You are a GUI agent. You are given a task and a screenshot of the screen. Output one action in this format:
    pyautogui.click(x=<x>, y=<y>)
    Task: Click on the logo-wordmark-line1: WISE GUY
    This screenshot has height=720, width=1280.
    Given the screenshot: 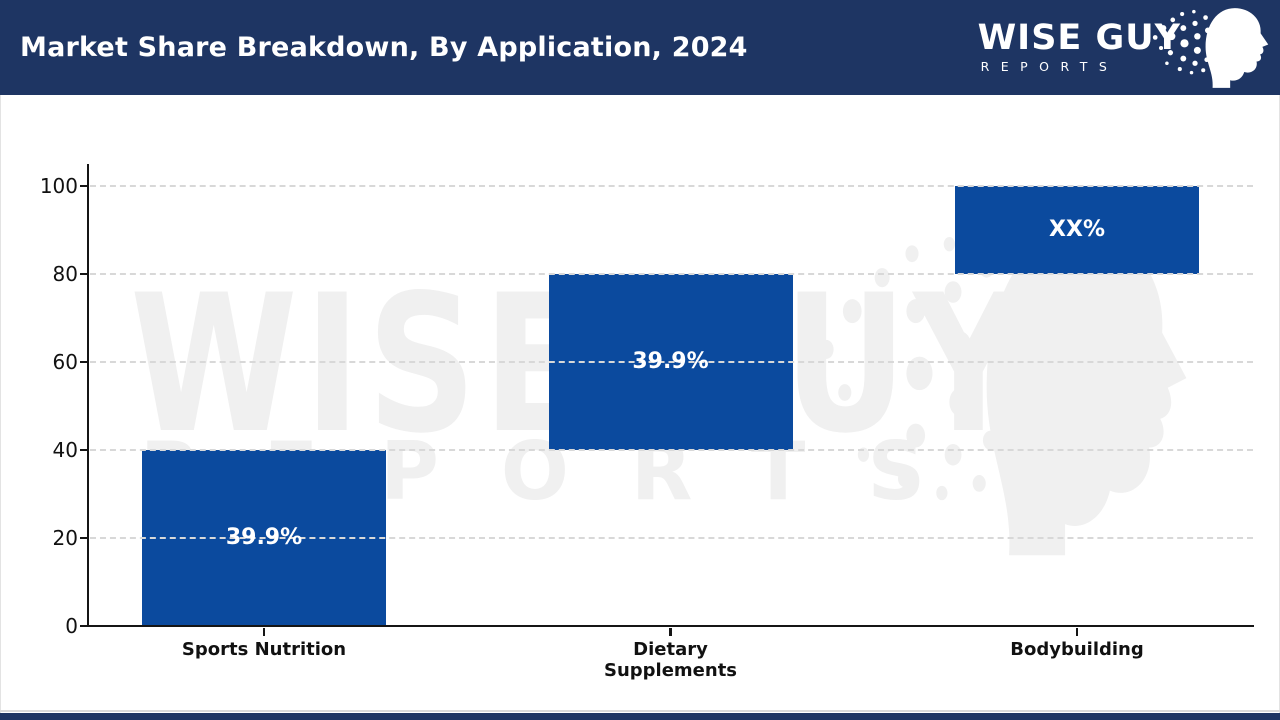 What is the action you would take?
    pyautogui.click(x=1079, y=38)
    